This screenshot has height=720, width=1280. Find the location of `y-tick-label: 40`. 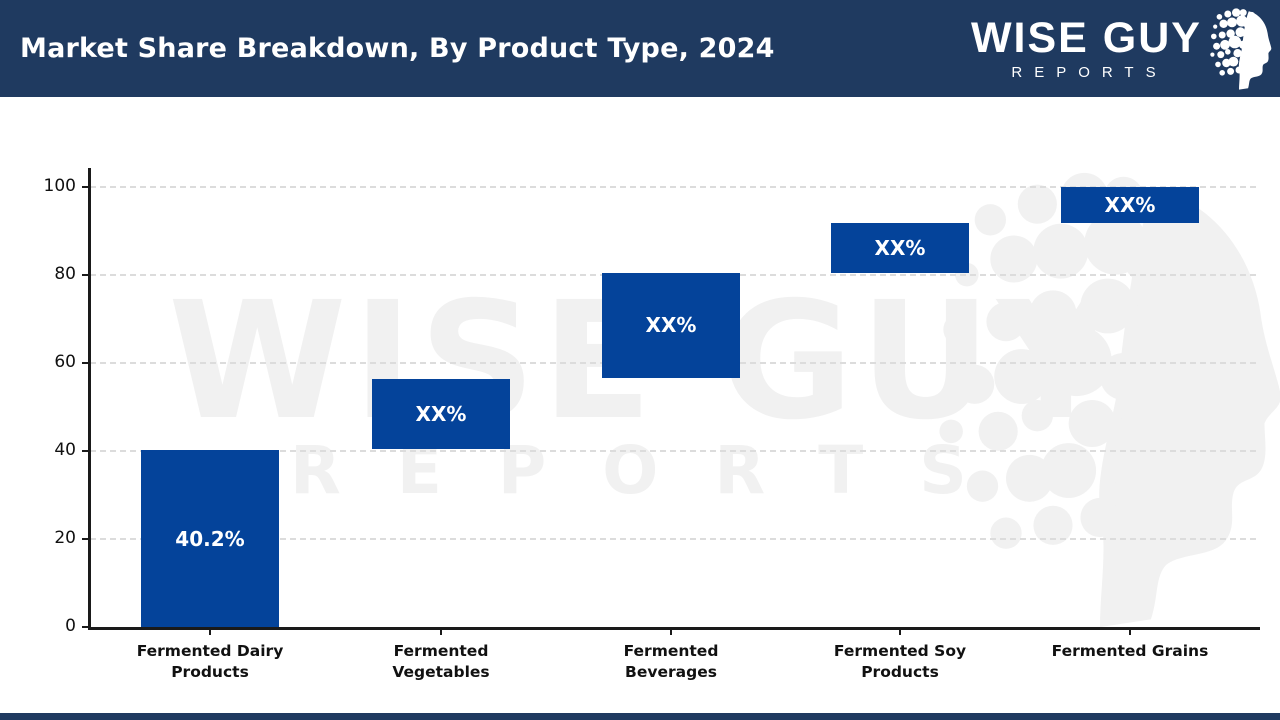

y-tick-label: 40 is located at coordinates (65, 450).